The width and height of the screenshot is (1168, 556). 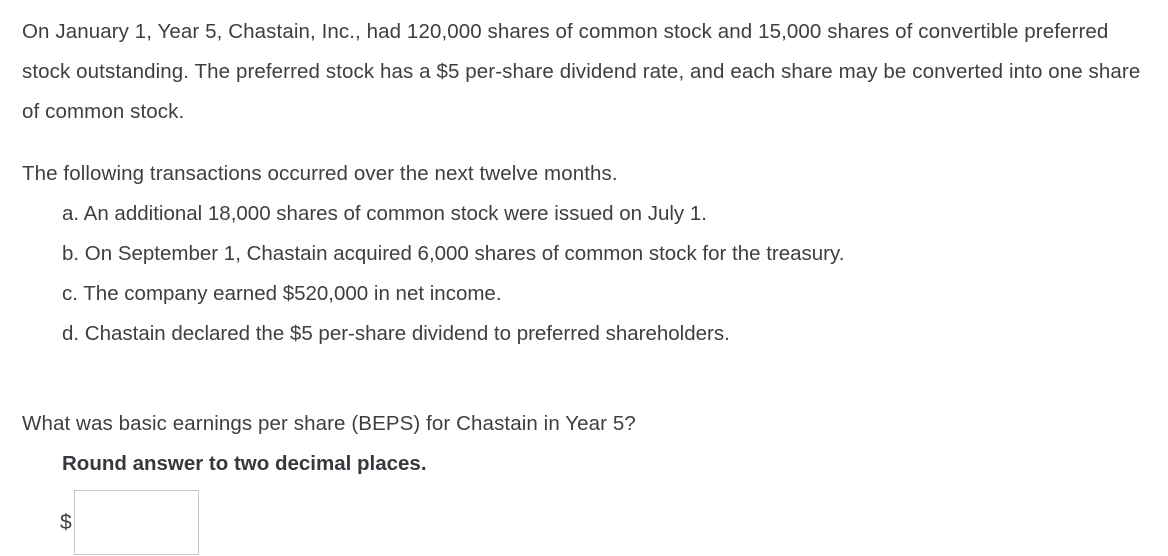 I want to click on rounding-instruction: Round answer to two decimal places., so click(x=244, y=463).